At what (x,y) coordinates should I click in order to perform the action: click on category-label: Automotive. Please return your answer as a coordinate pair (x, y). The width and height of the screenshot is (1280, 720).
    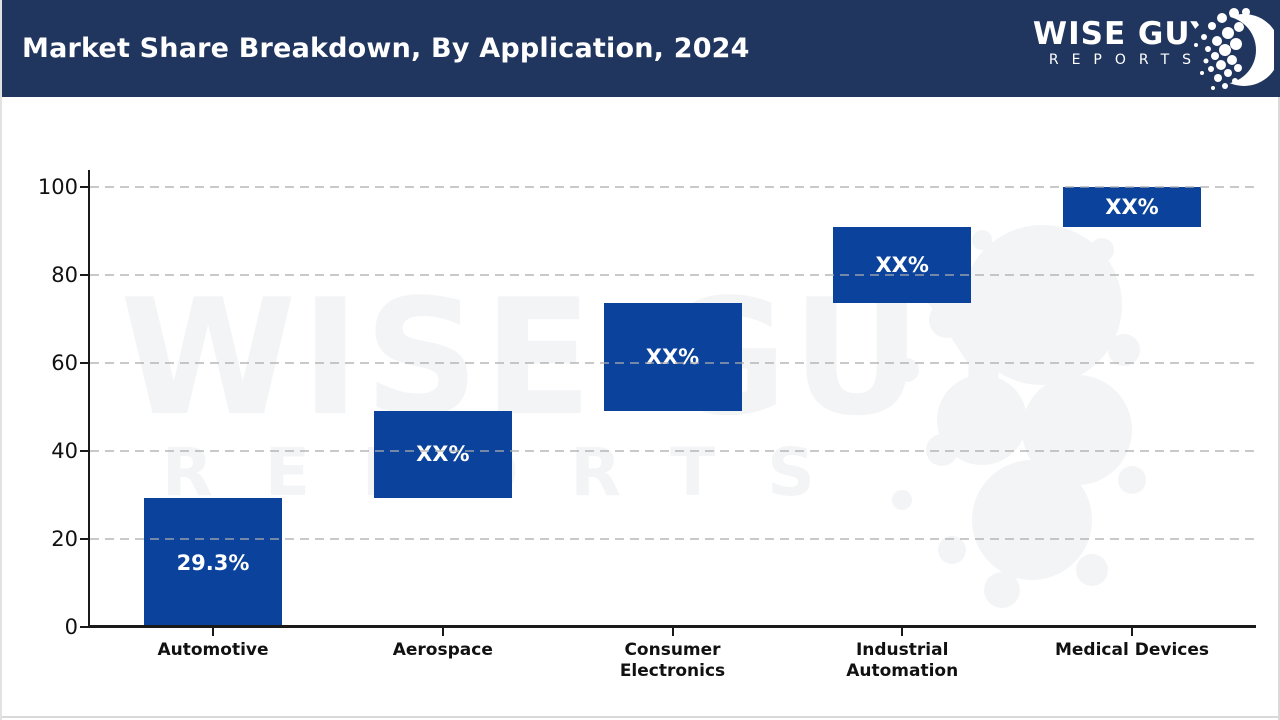
    Looking at the image, I should click on (213, 650).